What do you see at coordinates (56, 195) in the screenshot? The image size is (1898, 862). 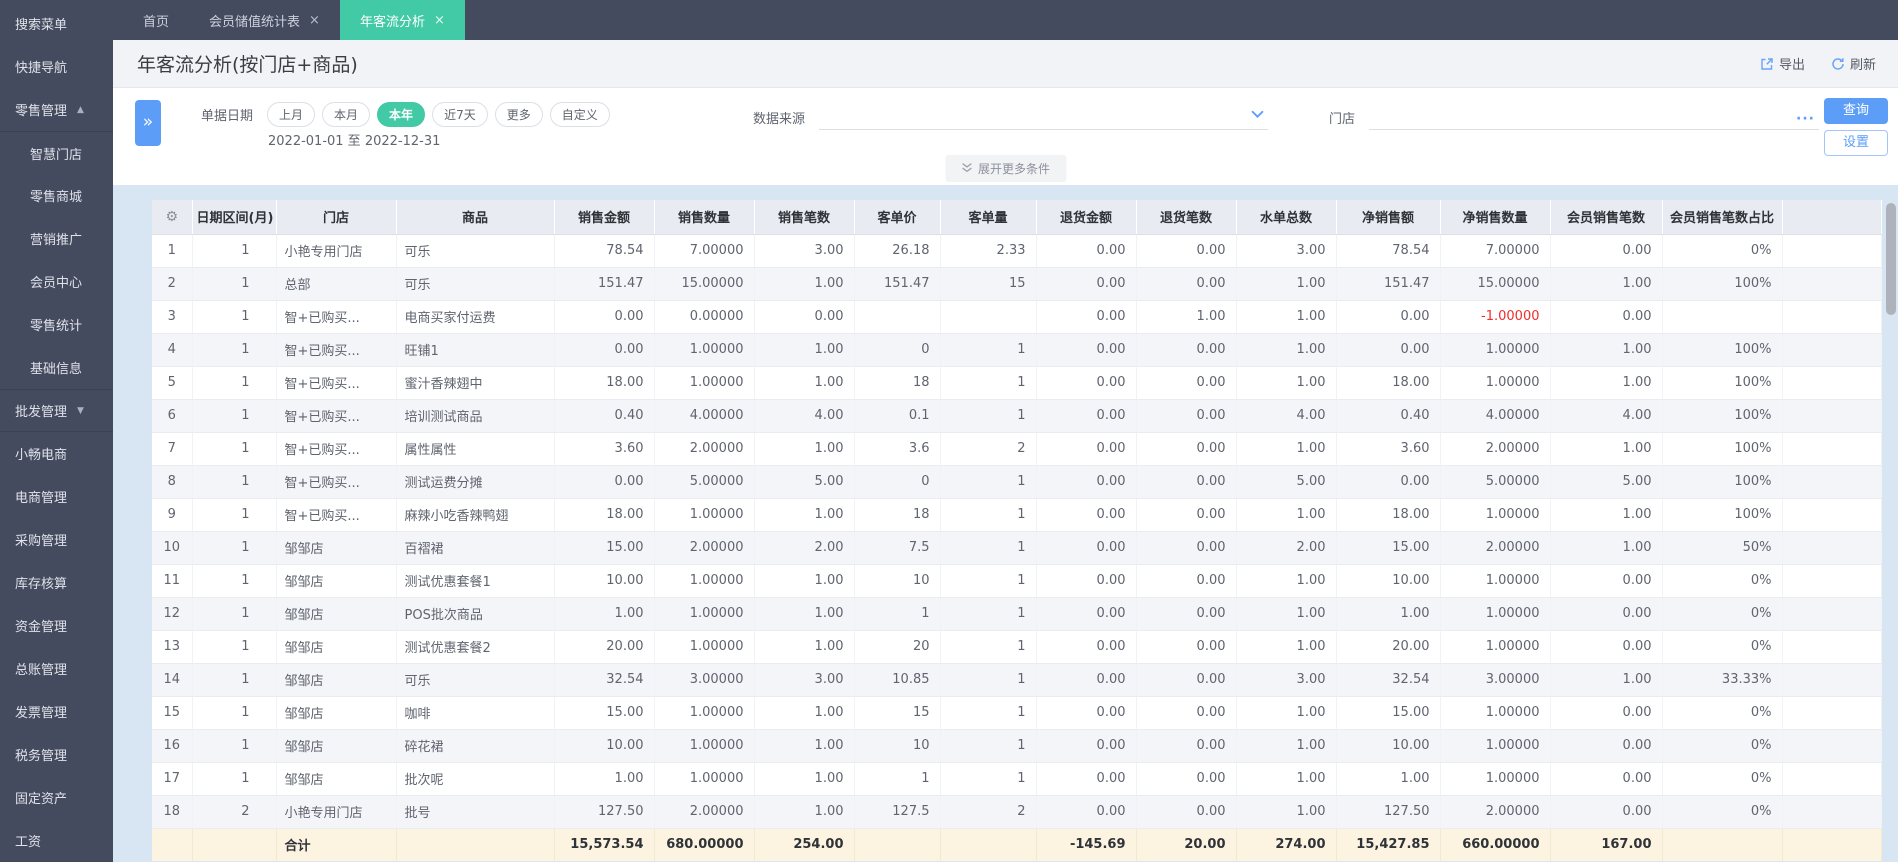 I see `sidebar-item-零售商城: 零售商城` at bounding box center [56, 195].